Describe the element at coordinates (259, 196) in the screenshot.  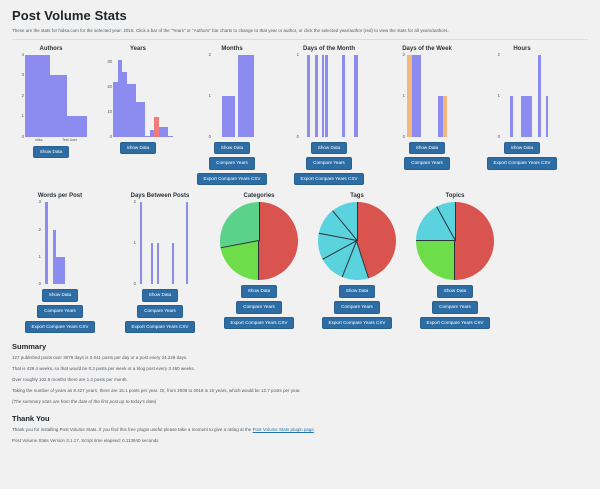
I see `chart-title: Categories` at that location.